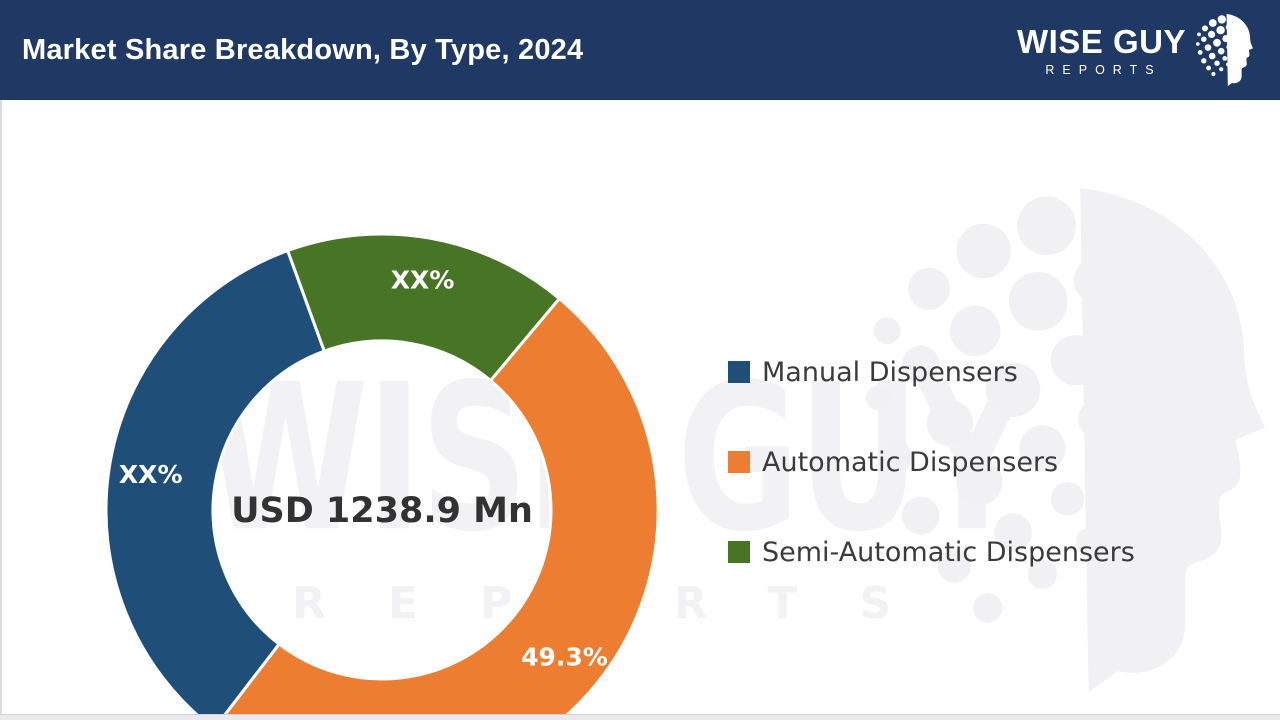 The height and width of the screenshot is (720, 1280). What do you see at coordinates (423, 279) in the screenshot?
I see `segment-label-semi-automatic-dispensers: XX%` at bounding box center [423, 279].